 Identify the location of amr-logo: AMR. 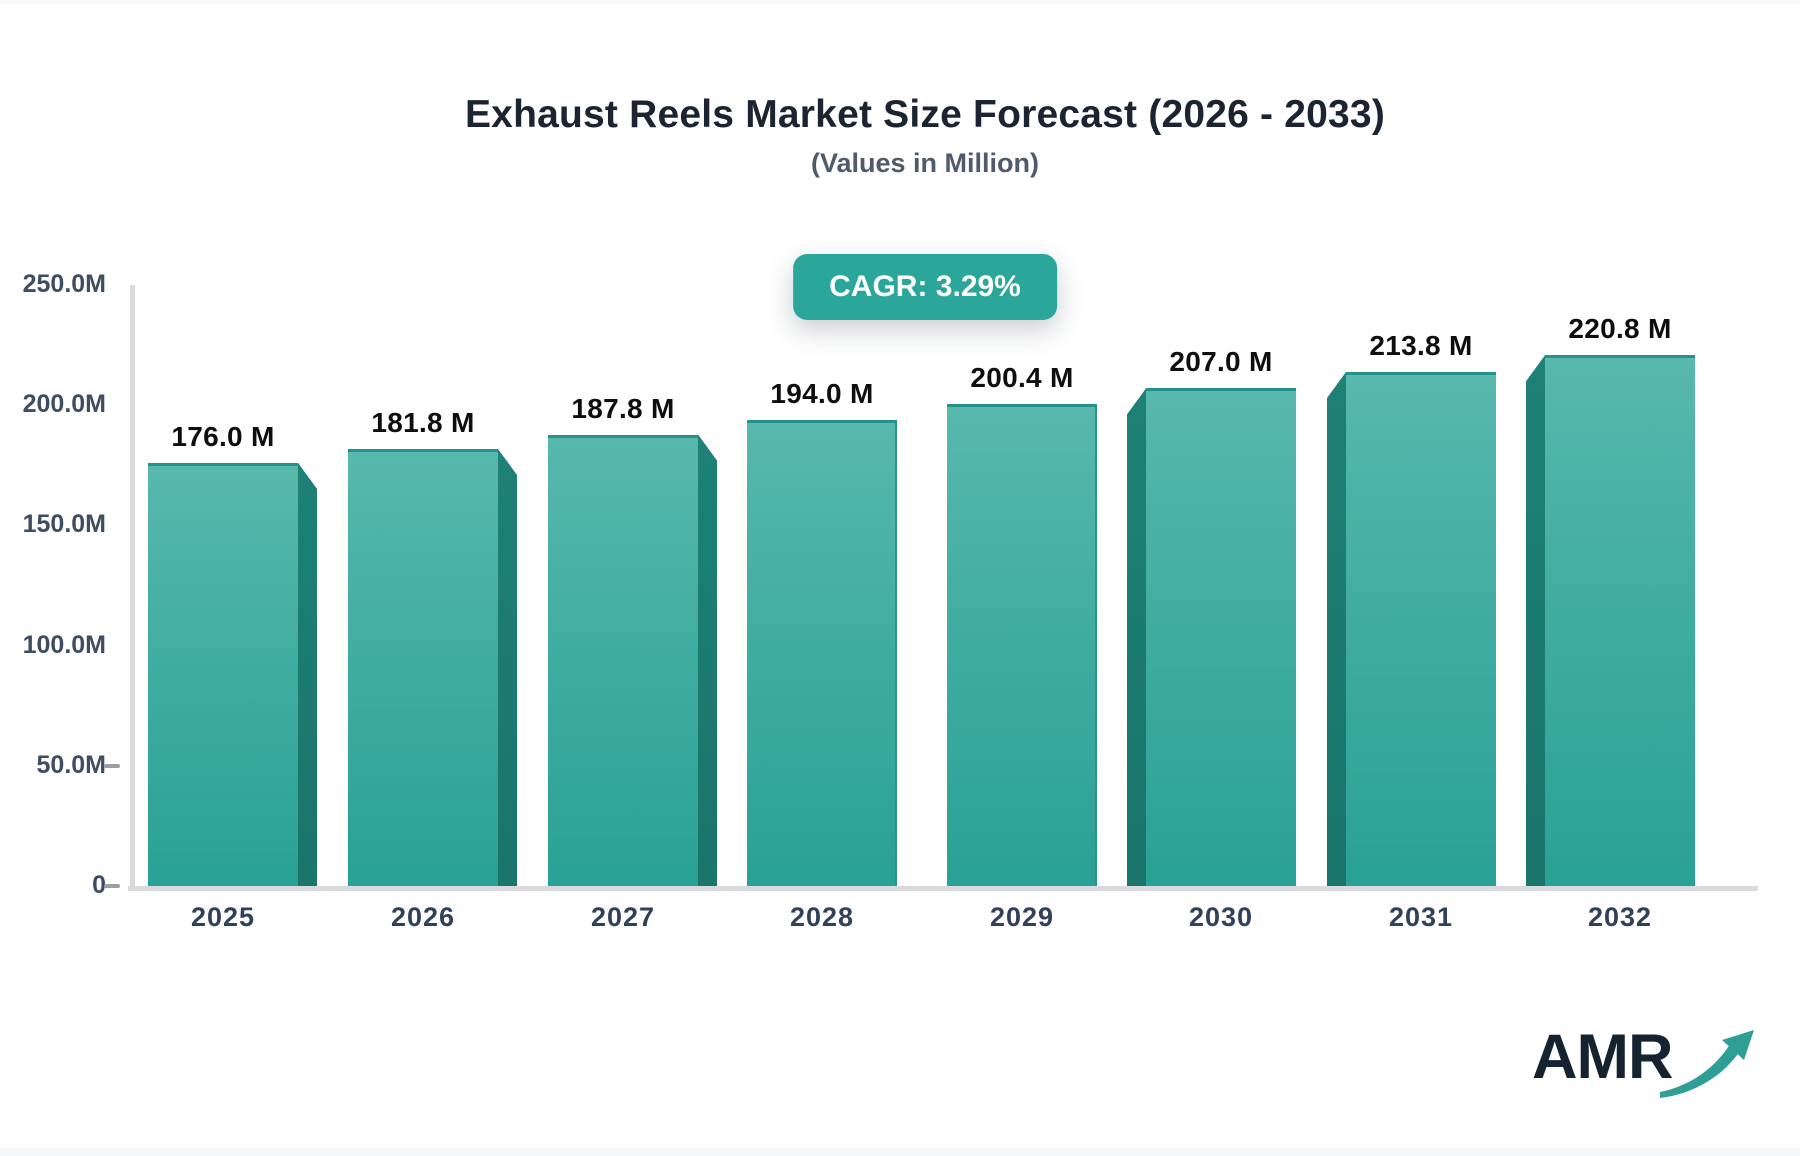
(1647, 1066).